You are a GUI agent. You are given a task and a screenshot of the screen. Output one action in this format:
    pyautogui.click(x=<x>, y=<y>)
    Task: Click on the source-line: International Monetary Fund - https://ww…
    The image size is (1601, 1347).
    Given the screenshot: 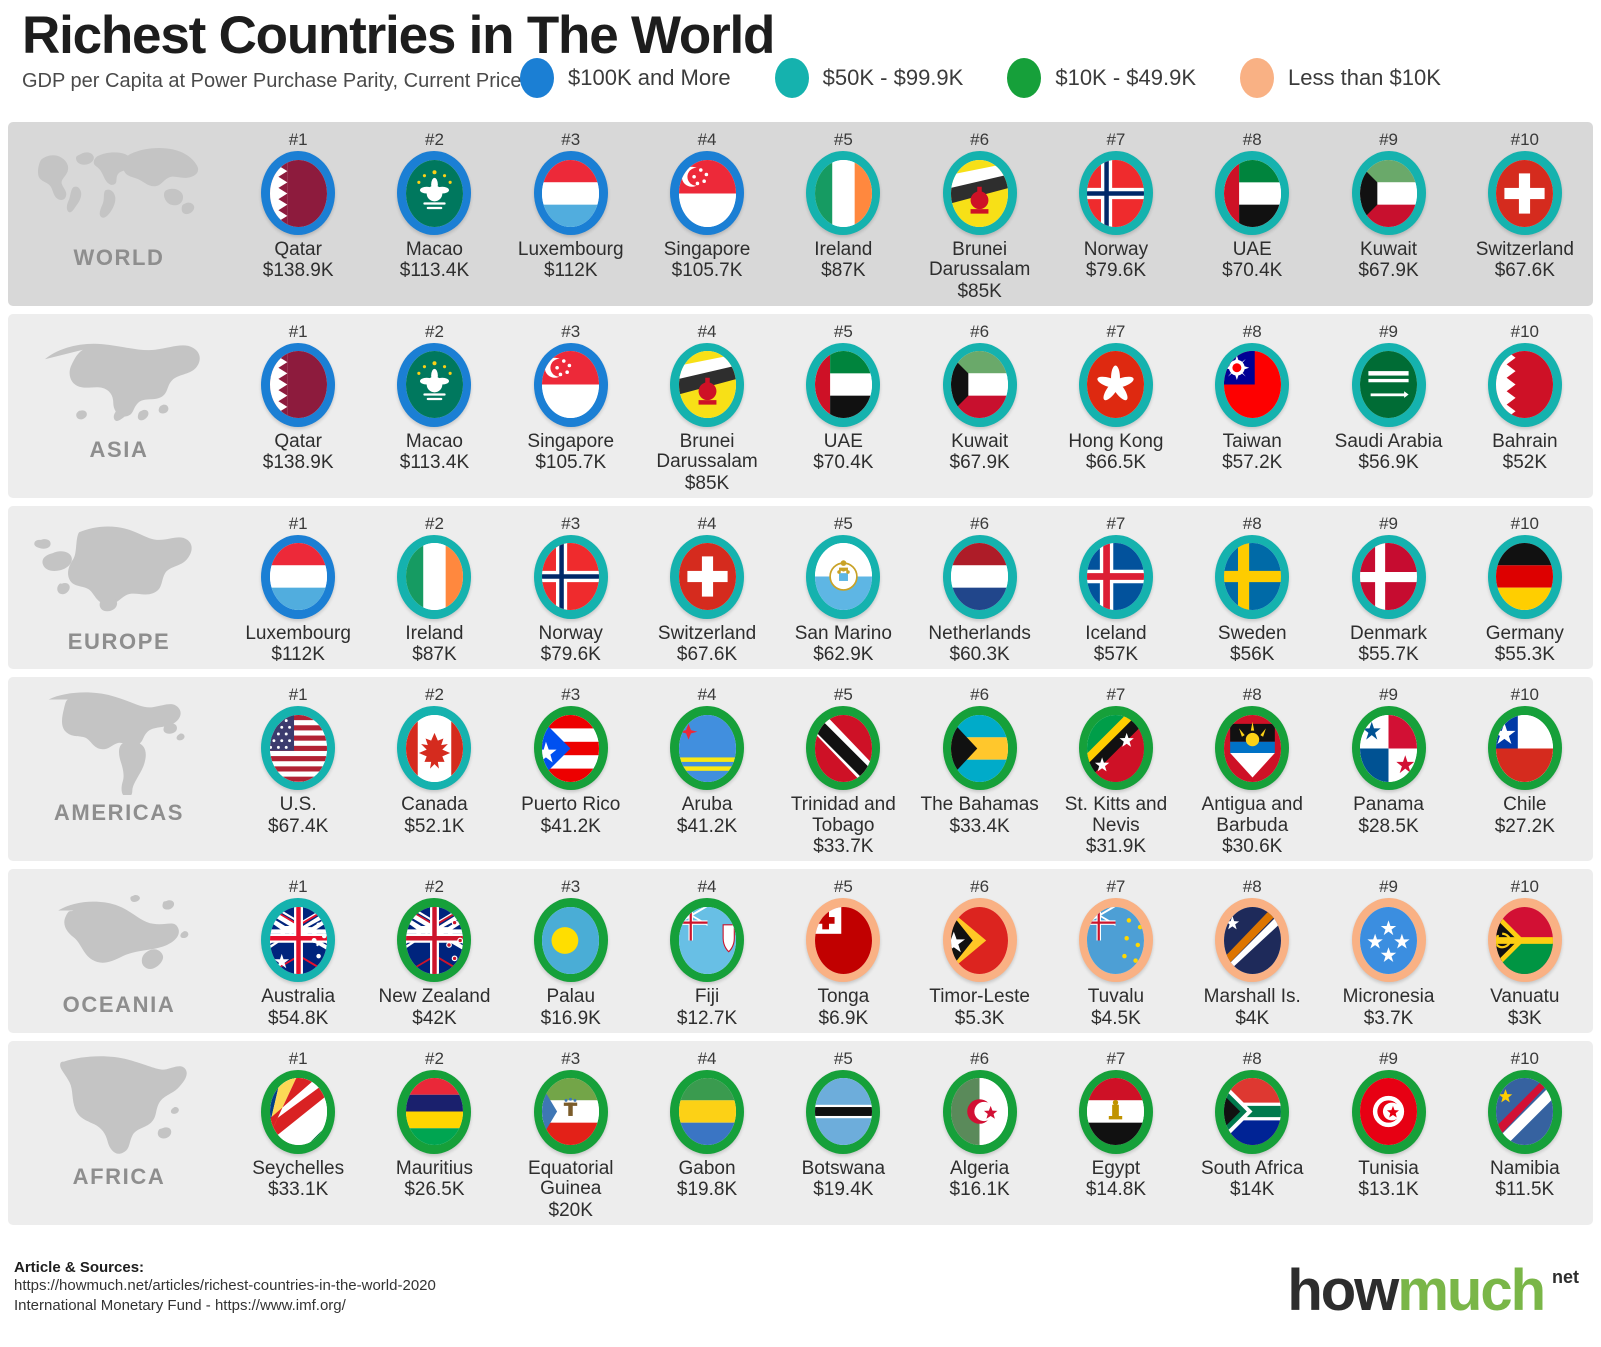 What is the action you would take?
    pyautogui.click(x=180, y=1306)
    